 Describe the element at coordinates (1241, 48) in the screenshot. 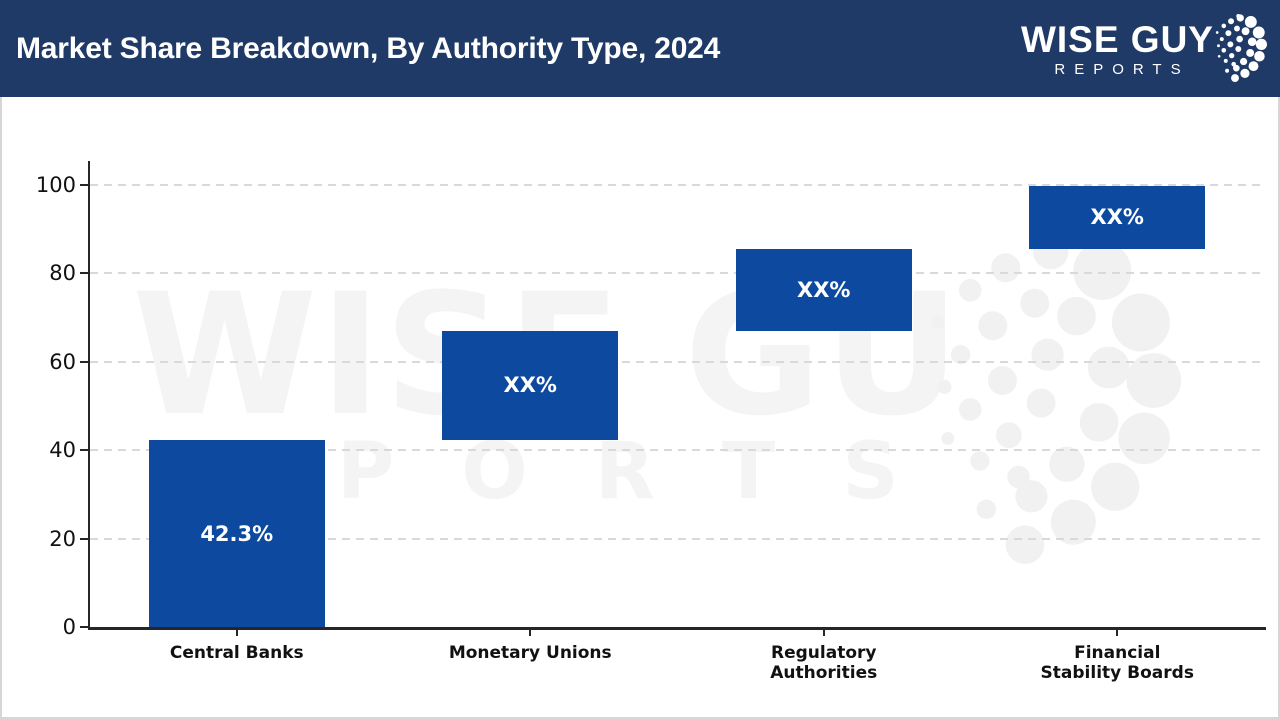

I see `dotted-face-icon` at that location.